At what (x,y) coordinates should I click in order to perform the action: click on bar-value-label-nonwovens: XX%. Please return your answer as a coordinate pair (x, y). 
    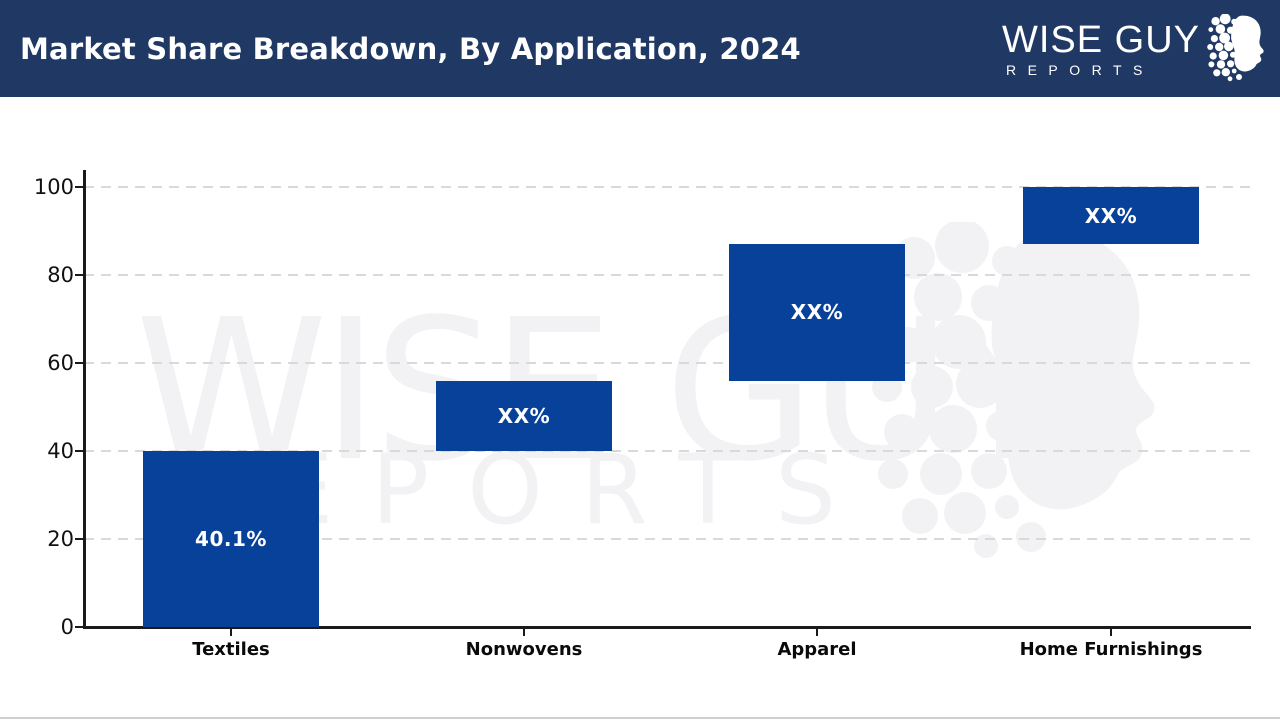
    Looking at the image, I should click on (524, 415).